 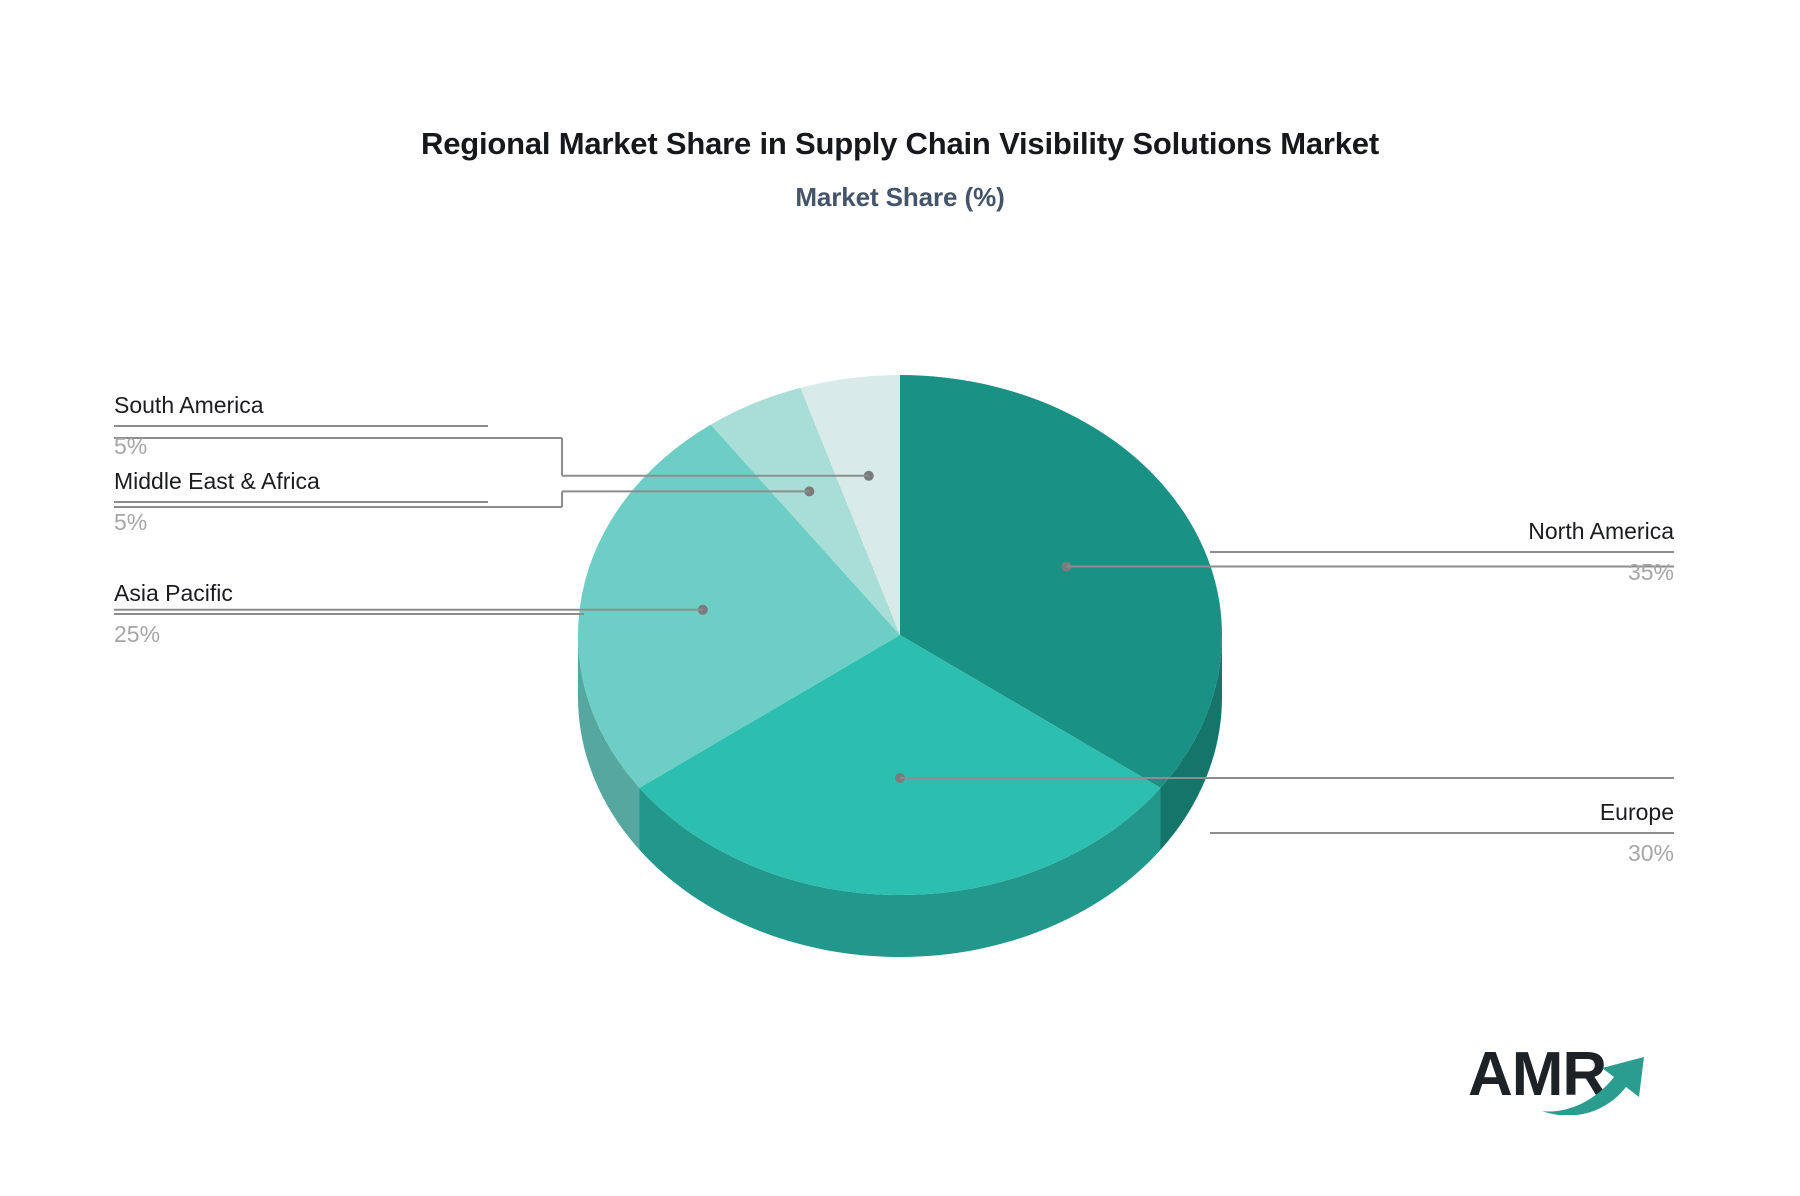 I want to click on amr-arrow-icon, so click(x=1593, y=1086).